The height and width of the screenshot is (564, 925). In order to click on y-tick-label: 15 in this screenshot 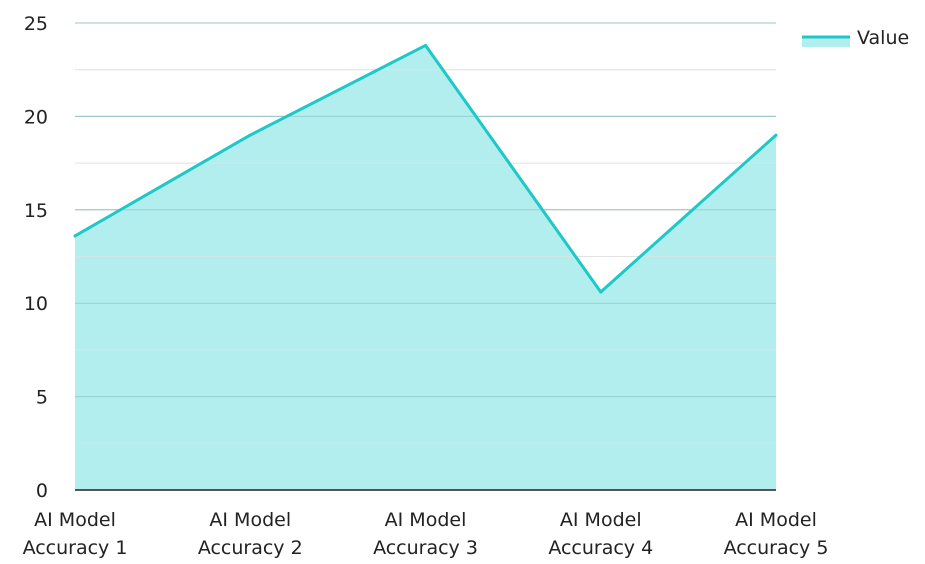, I will do `click(36, 211)`.